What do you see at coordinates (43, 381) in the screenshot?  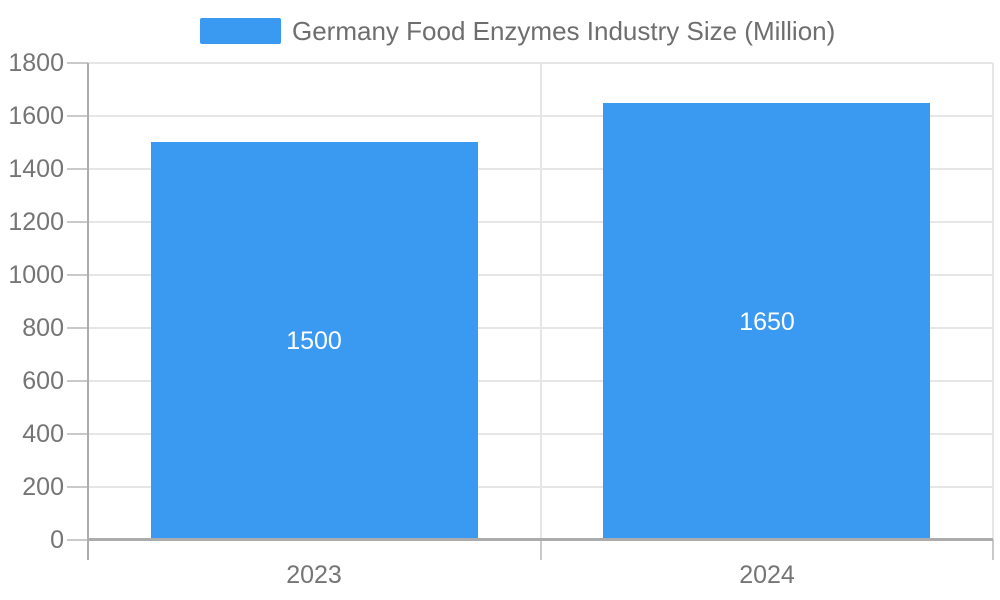 I see `y-axis-tick-label: 600` at bounding box center [43, 381].